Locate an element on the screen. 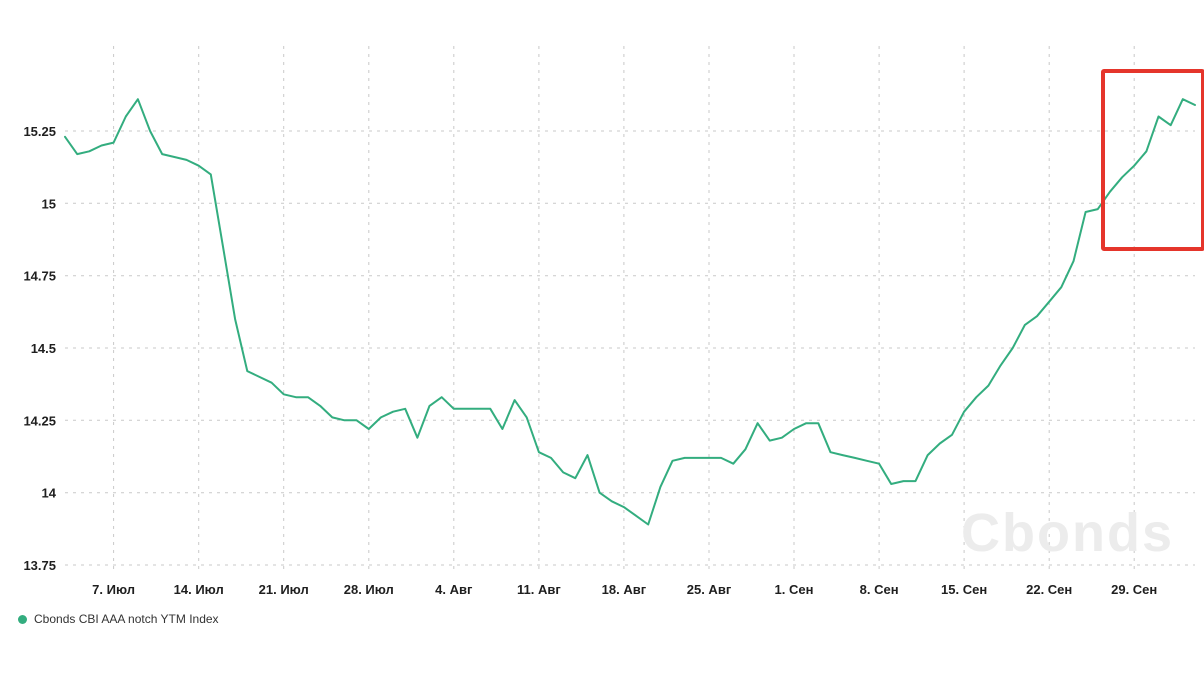  y-axis-tick-label: 15.25 is located at coordinates (39, 131).